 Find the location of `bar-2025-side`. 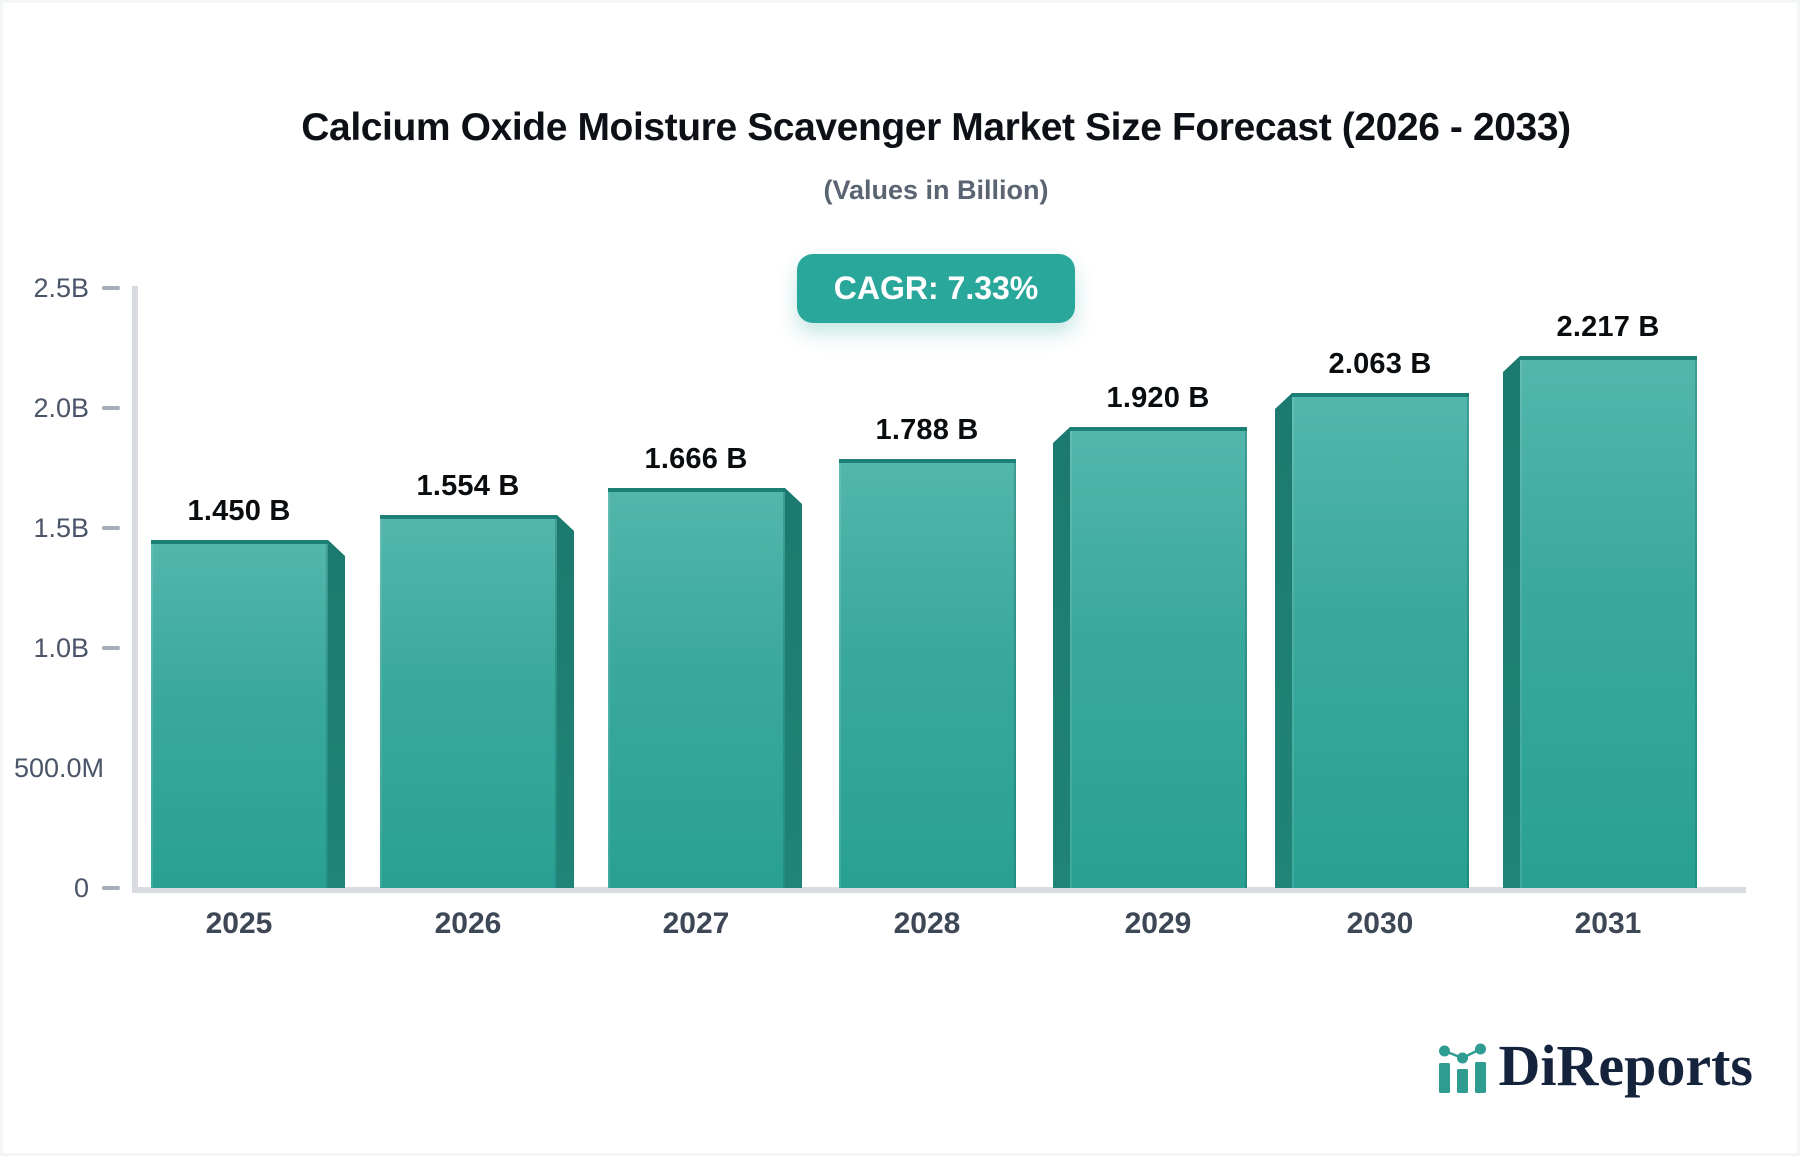

bar-2025-side is located at coordinates (336, 714).